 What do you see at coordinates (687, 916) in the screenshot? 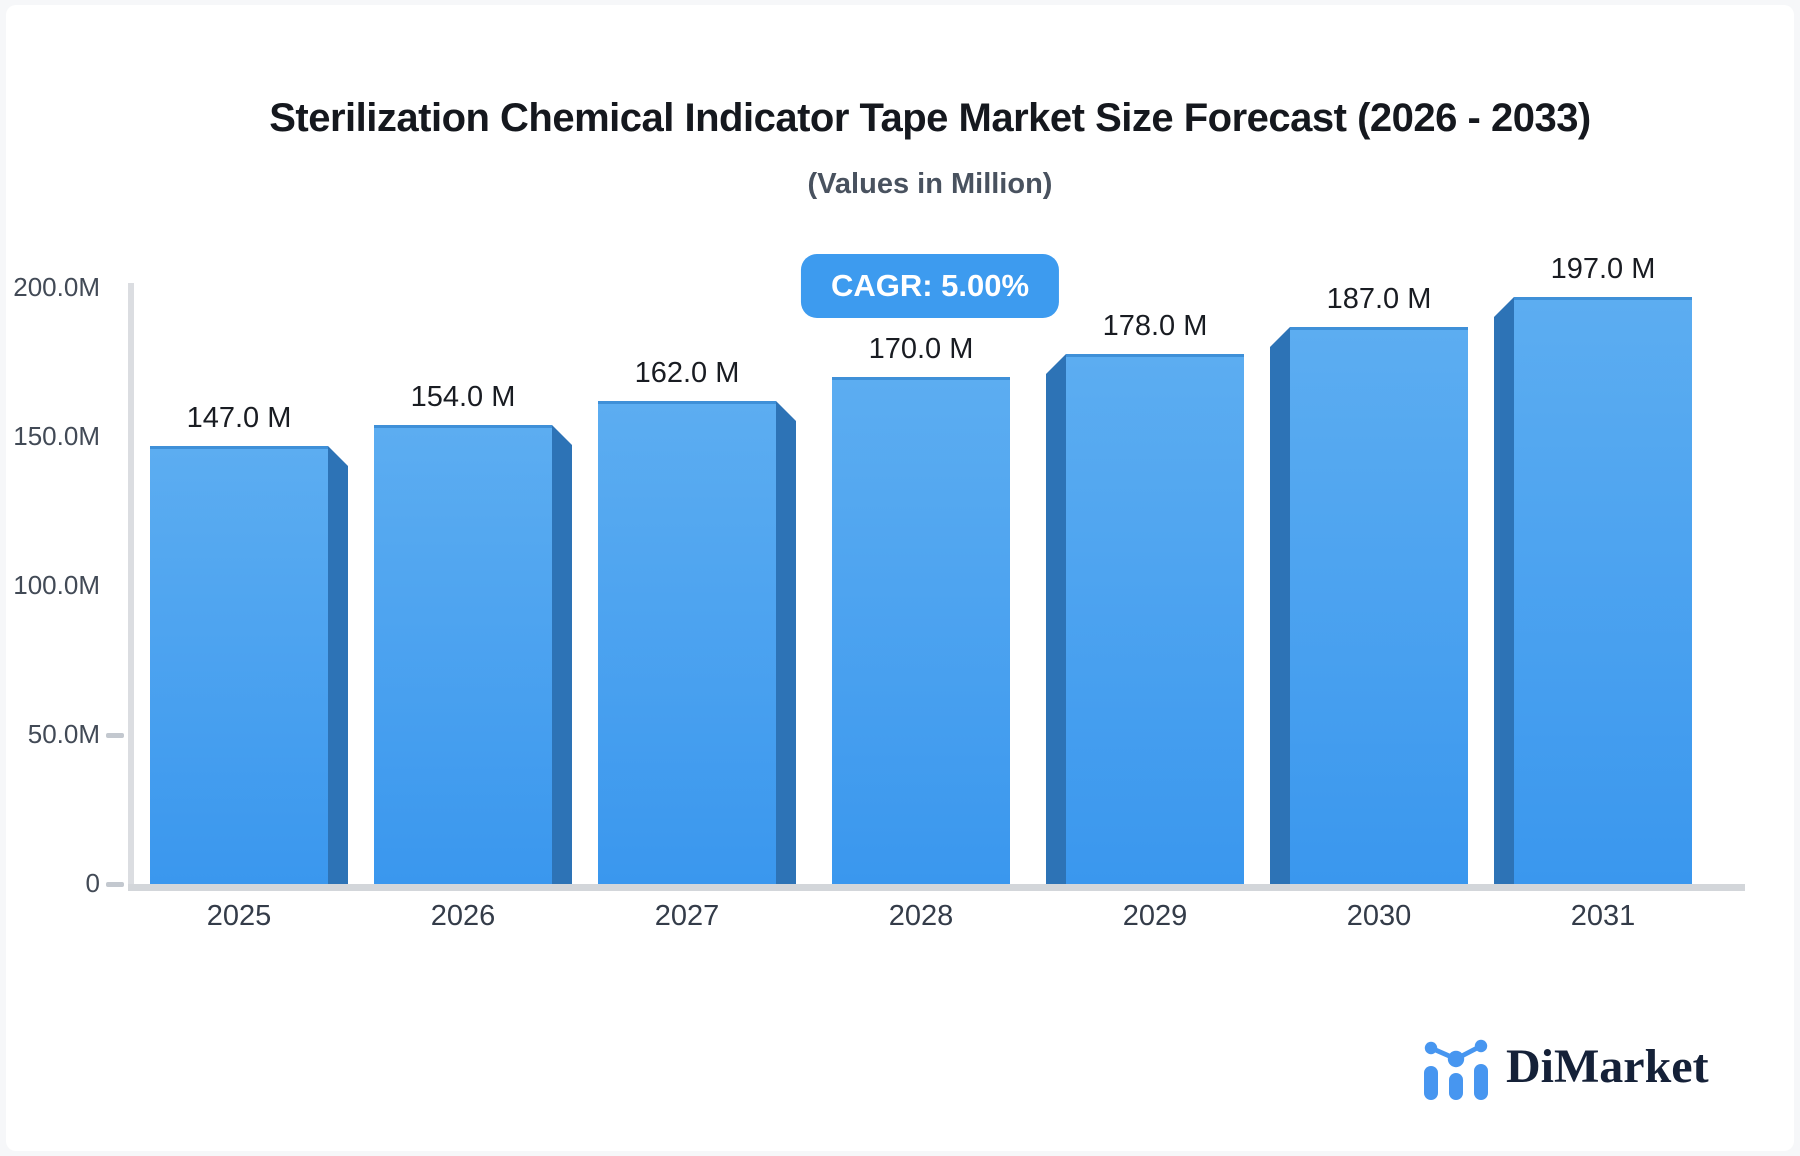
I see `x-axis-label: 2027` at bounding box center [687, 916].